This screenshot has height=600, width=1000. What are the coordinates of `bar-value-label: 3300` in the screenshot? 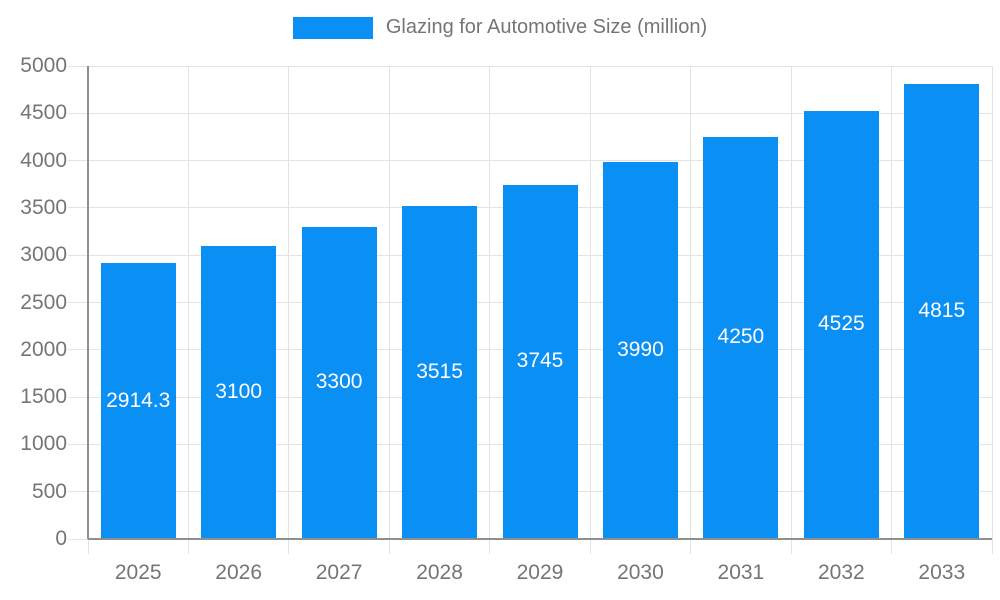 It's located at (339, 382).